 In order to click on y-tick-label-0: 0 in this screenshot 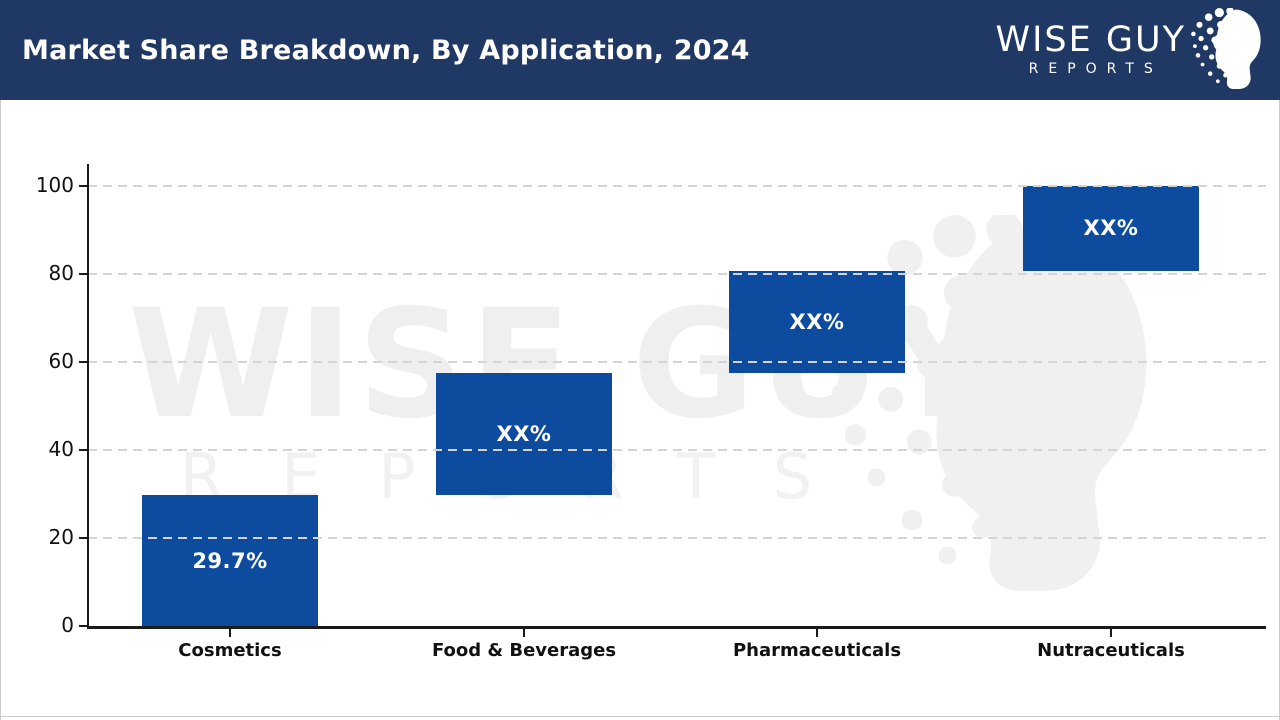, I will do `click(67, 625)`.